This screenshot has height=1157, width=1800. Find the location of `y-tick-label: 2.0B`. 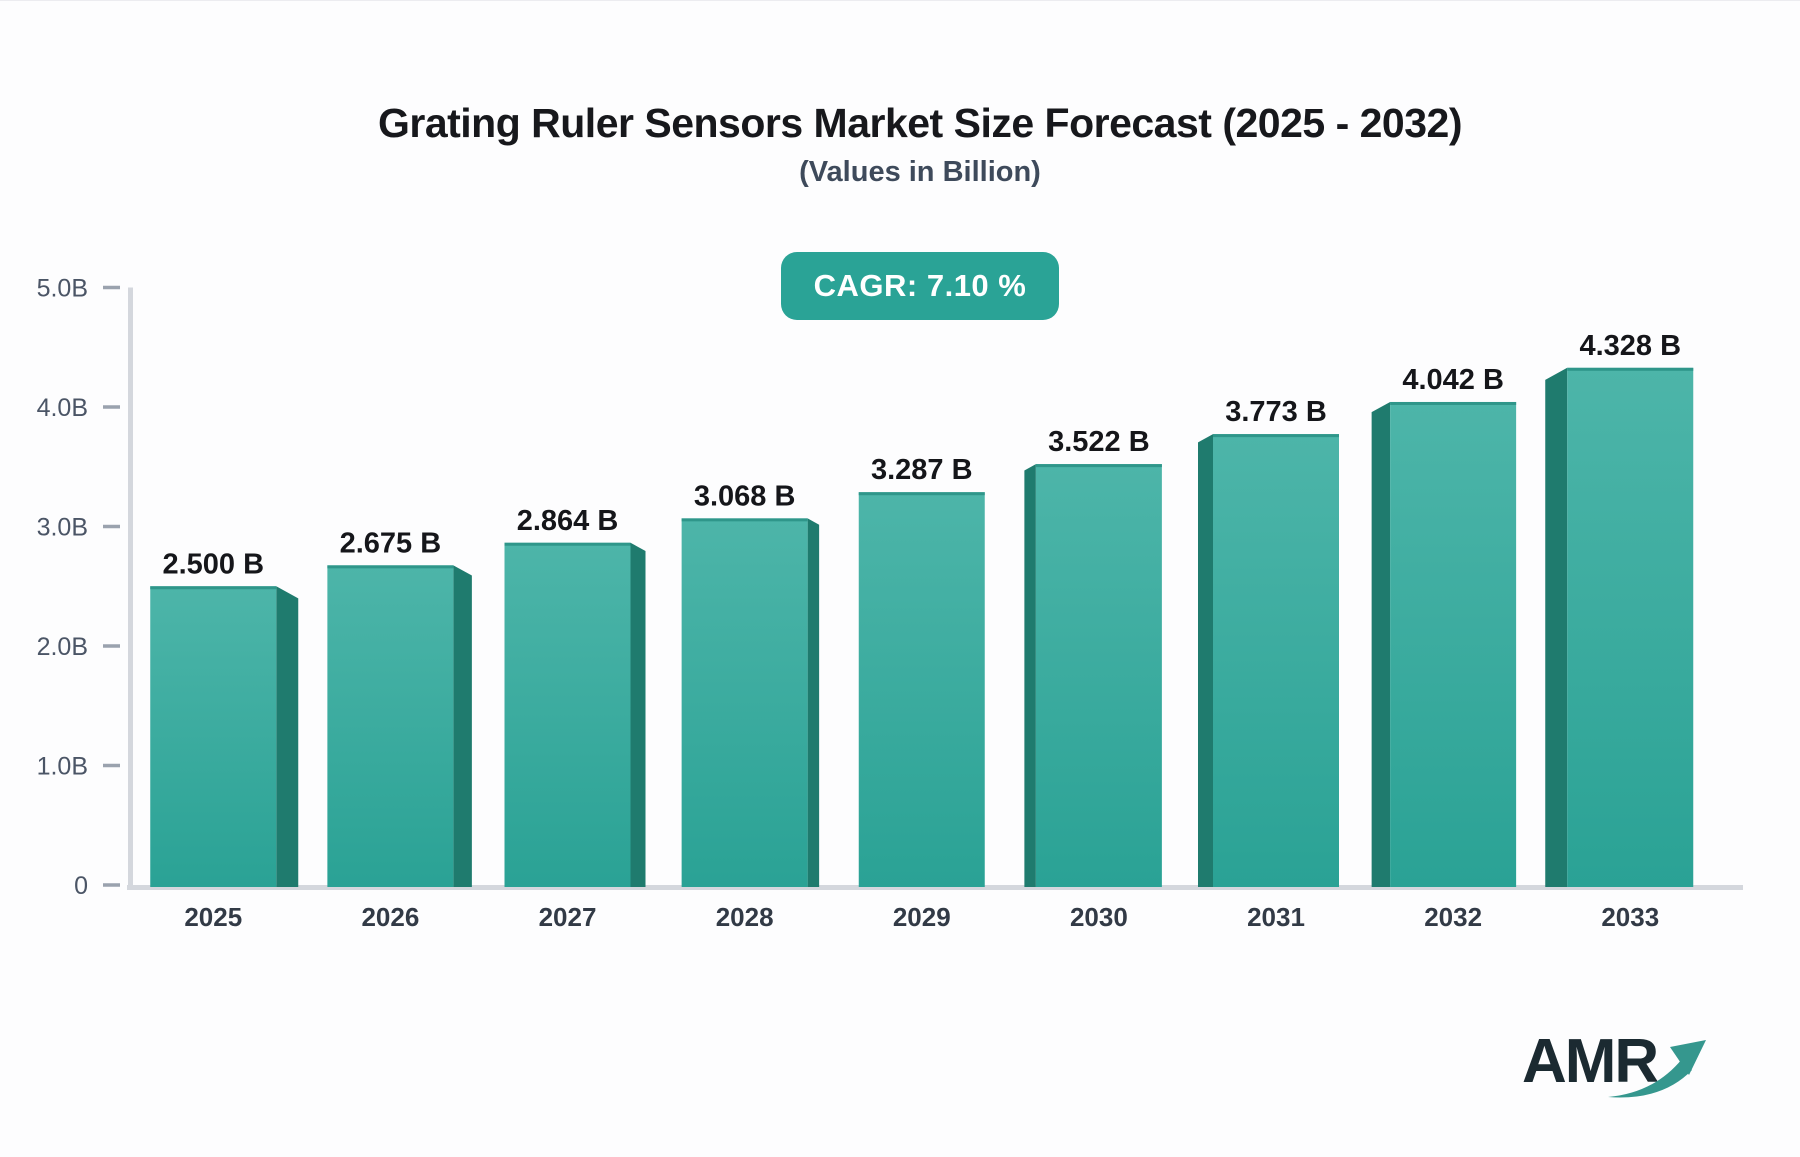

y-tick-label: 2.0B is located at coordinates (62, 647).